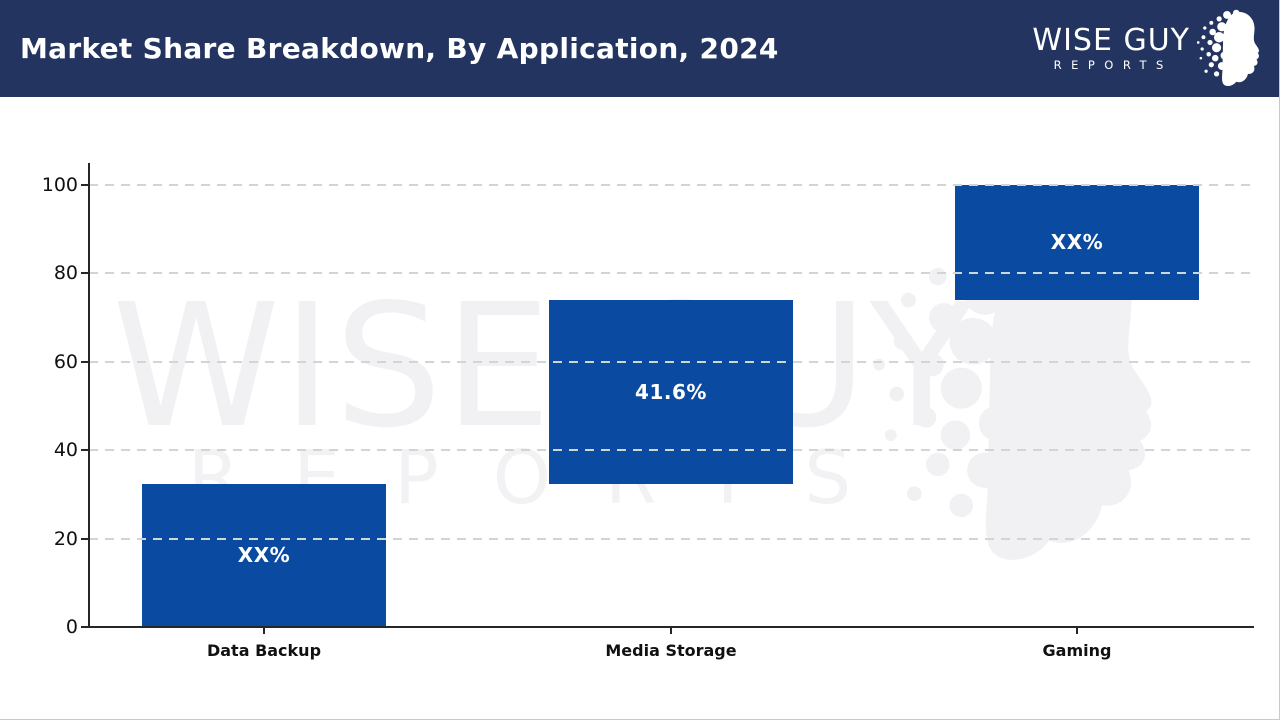 The height and width of the screenshot is (720, 1280). I want to click on brand-logo-text: WISE GUY REPORTS, so click(1111, 48).